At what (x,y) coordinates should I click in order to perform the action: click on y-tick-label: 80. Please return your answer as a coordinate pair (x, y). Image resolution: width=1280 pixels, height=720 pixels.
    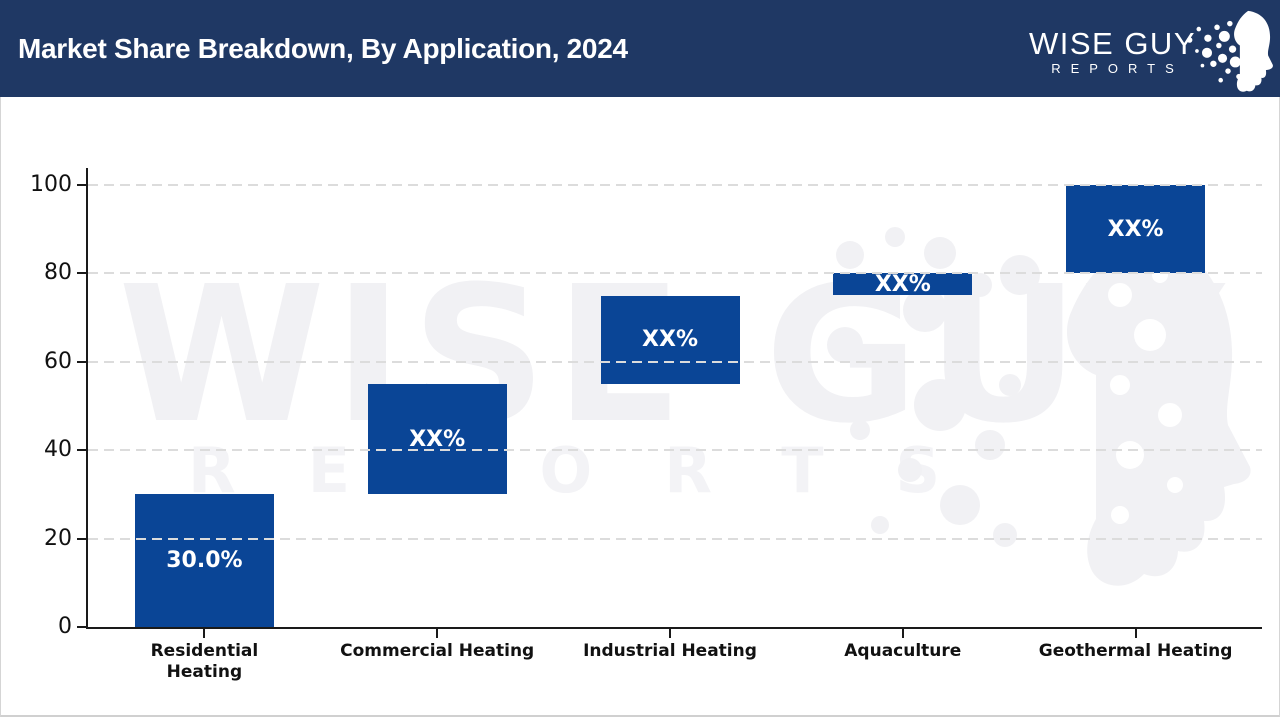
    Looking at the image, I should click on (58, 273).